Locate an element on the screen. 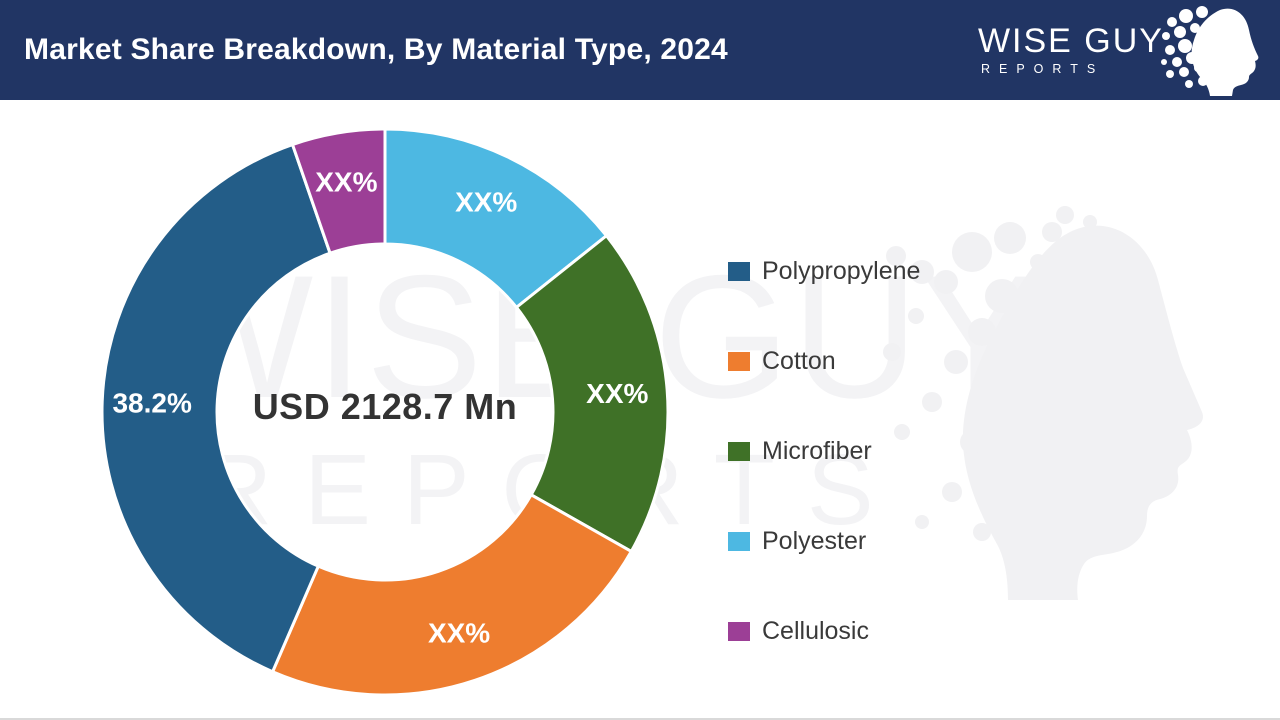 The image size is (1280, 720). legend-item-cellulosic: Cellulosic is located at coordinates (824, 631).